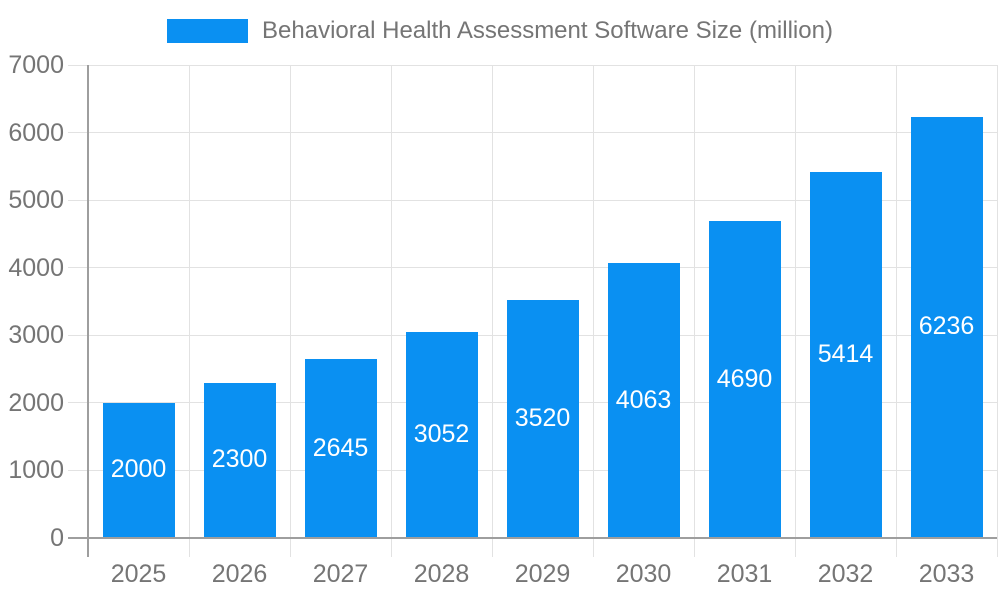  What do you see at coordinates (532, 538) in the screenshot?
I see `x-axis-line` at bounding box center [532, 538].